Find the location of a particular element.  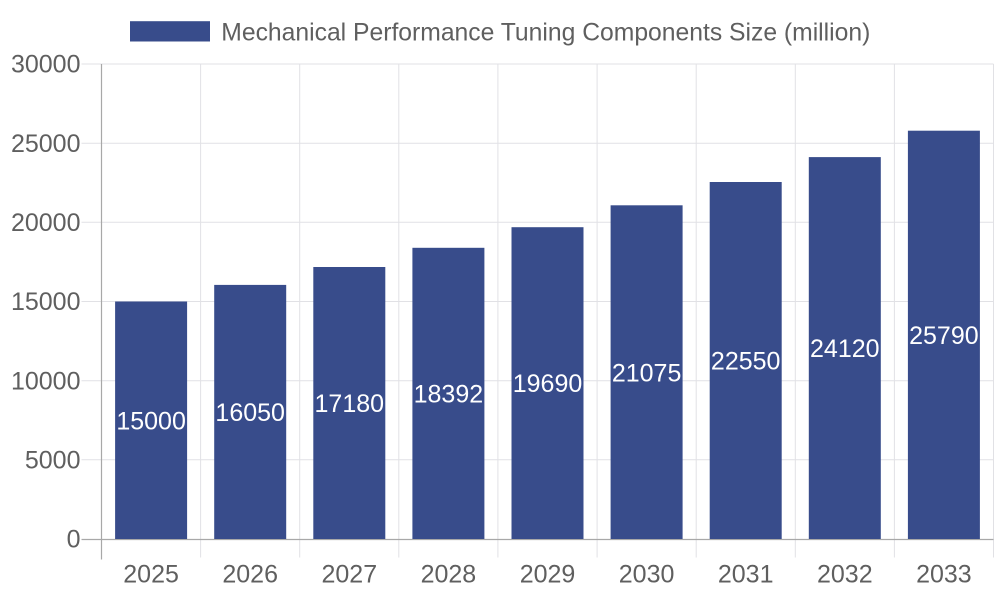

svg-text: 2025 is located at coordinates (151, 575).